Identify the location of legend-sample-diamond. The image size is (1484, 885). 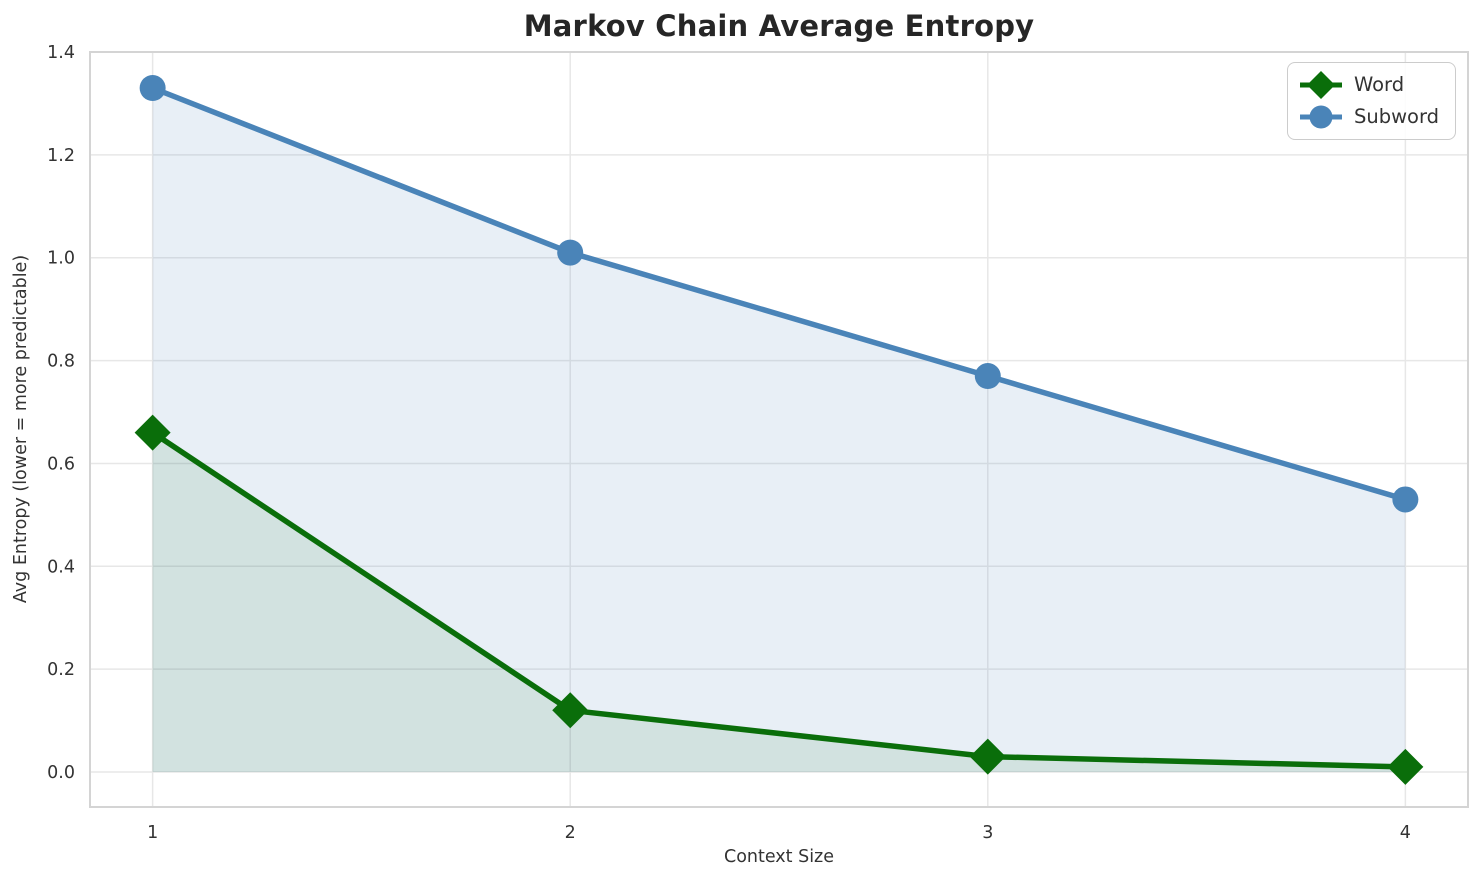
(1320, 85).